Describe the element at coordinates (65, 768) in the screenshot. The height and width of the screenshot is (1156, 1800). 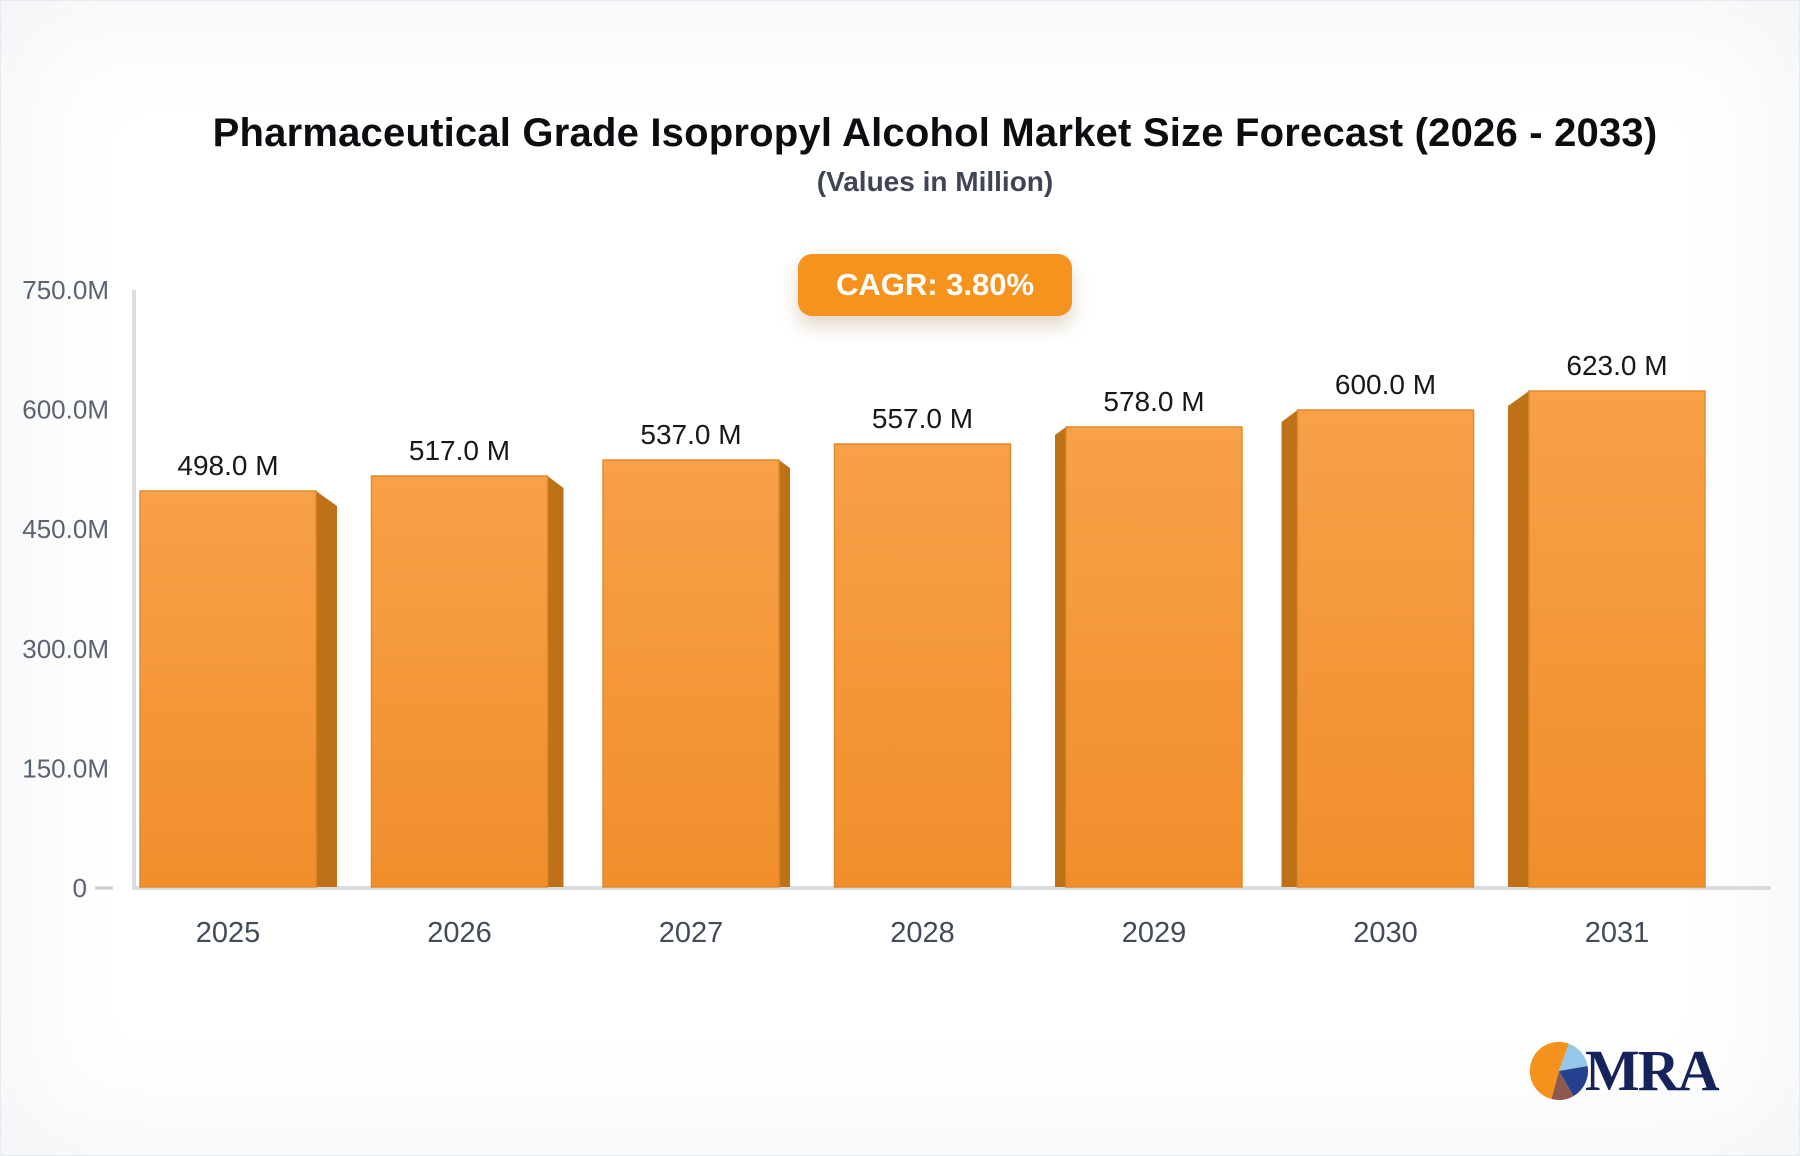
I see `y-tick-label: 150.0M` at that location.